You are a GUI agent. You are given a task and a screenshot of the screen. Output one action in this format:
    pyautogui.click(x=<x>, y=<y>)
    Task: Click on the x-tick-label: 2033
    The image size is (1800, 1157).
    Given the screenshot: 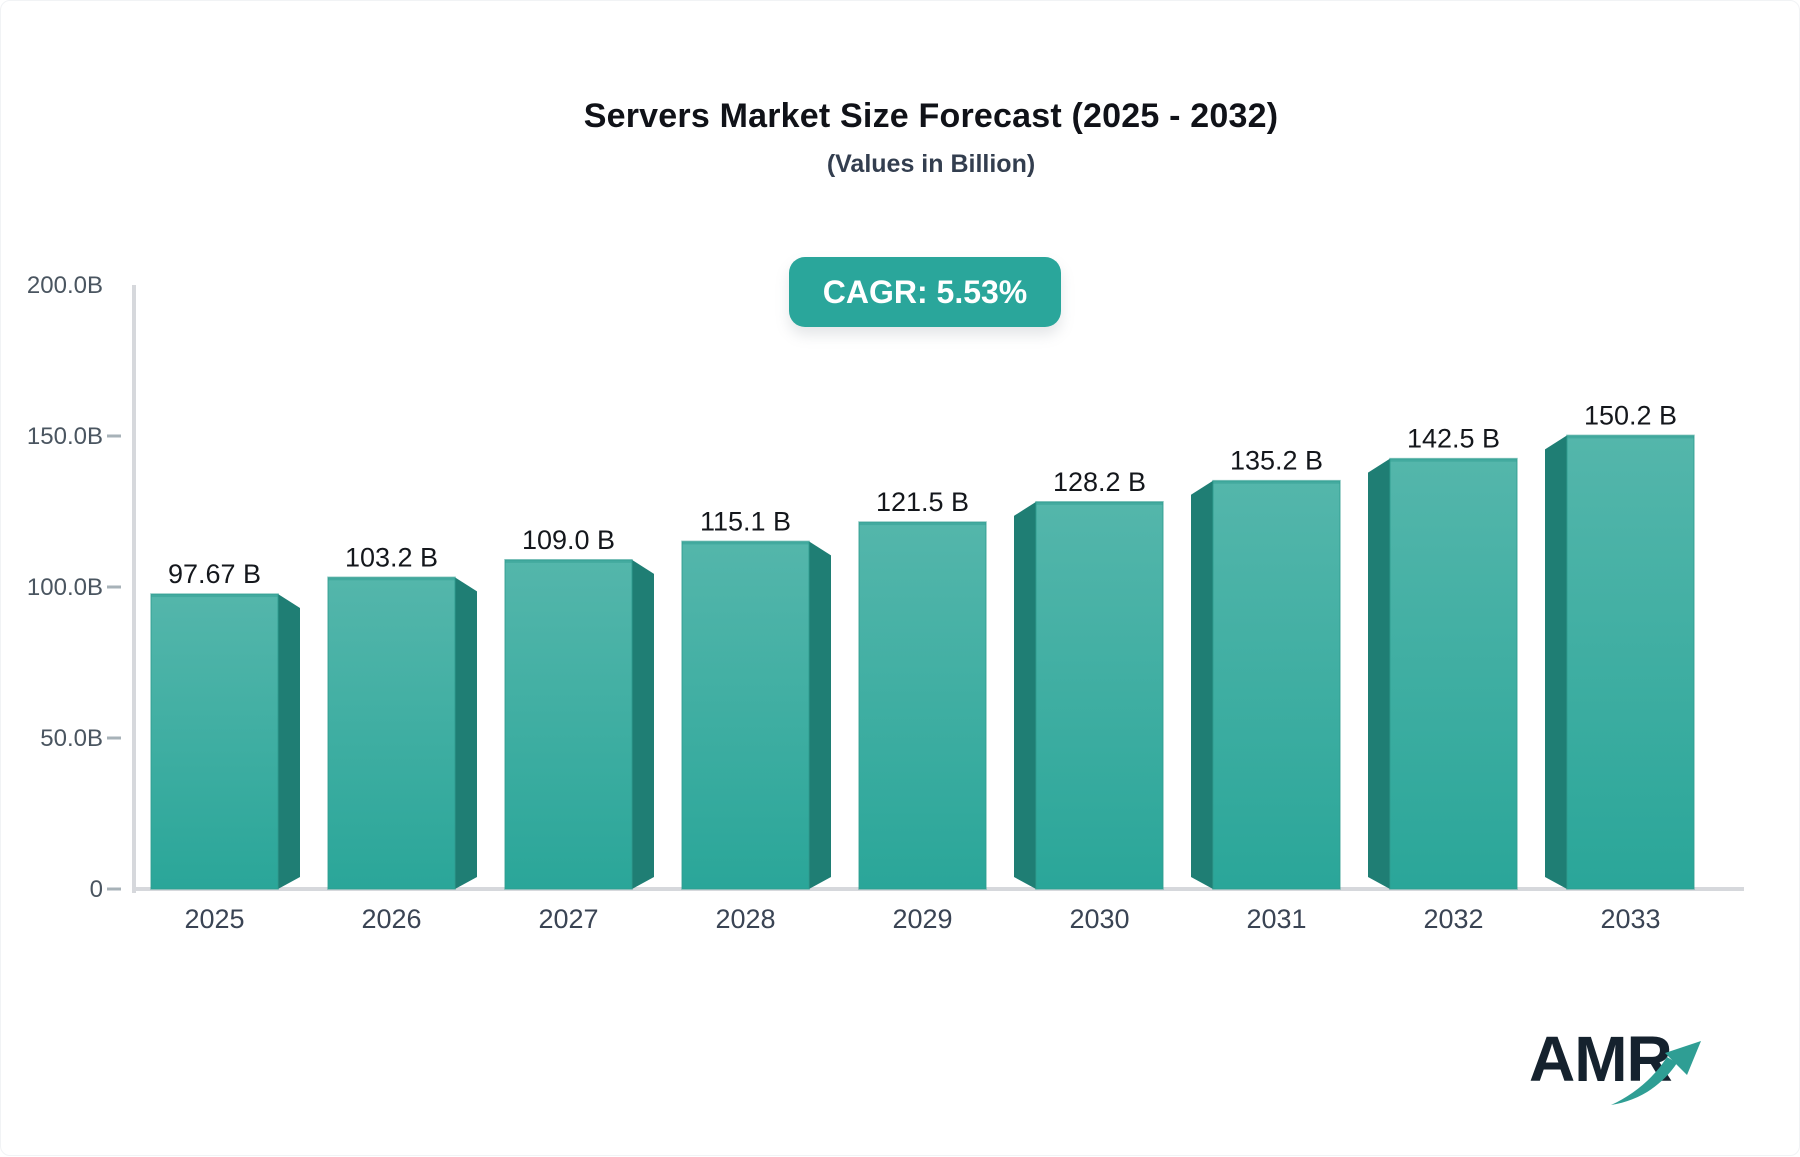 What is the action you would take?
    pyautogui.click(x=1630, y=919)
    